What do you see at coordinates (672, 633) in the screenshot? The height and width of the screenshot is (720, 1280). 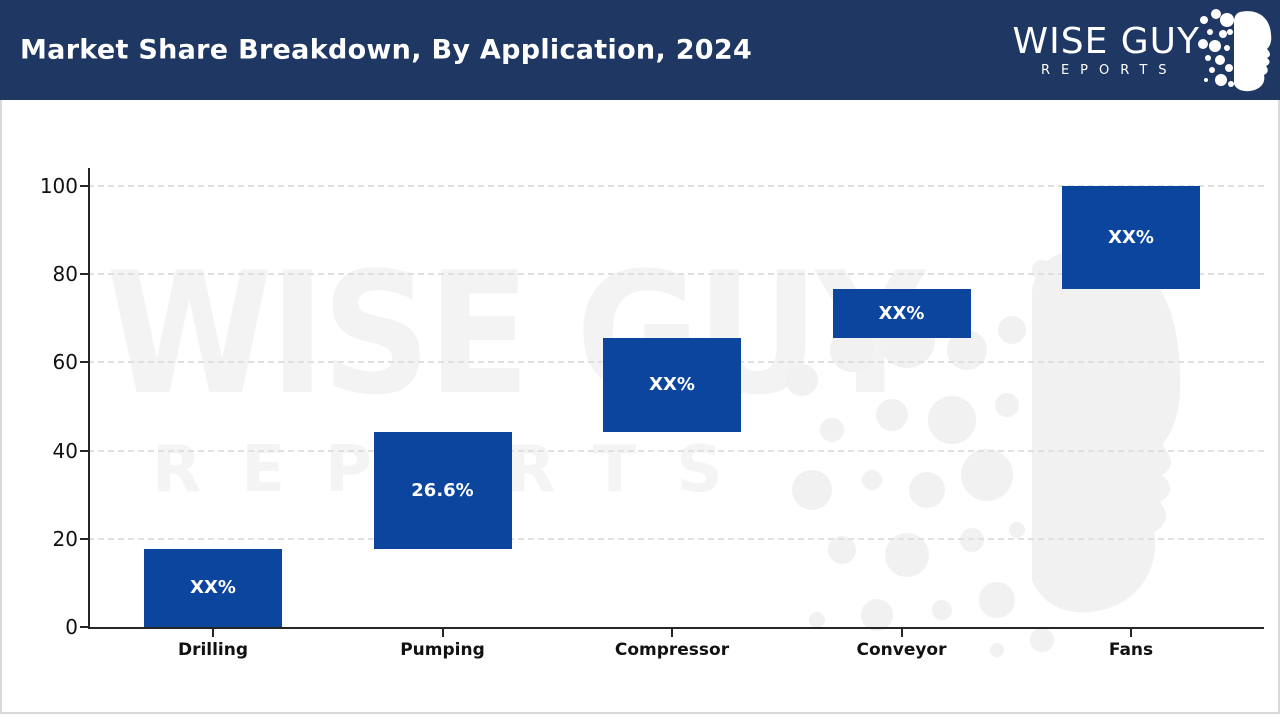 I see `x-axis-tick-compressor` at bounding box center [672, 633].